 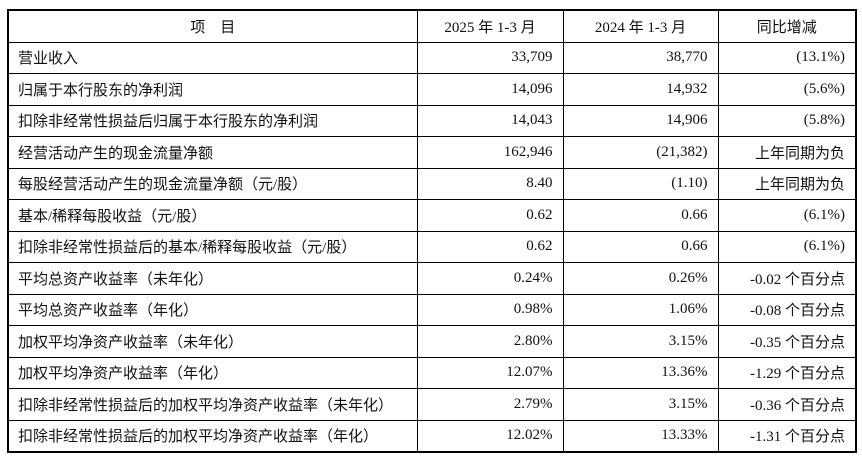 What do you see at coordinates (640, 26) in the screenshot?
I see `header-period-2024: 2024 年 1-3 月` at bounding box center [640, 26].